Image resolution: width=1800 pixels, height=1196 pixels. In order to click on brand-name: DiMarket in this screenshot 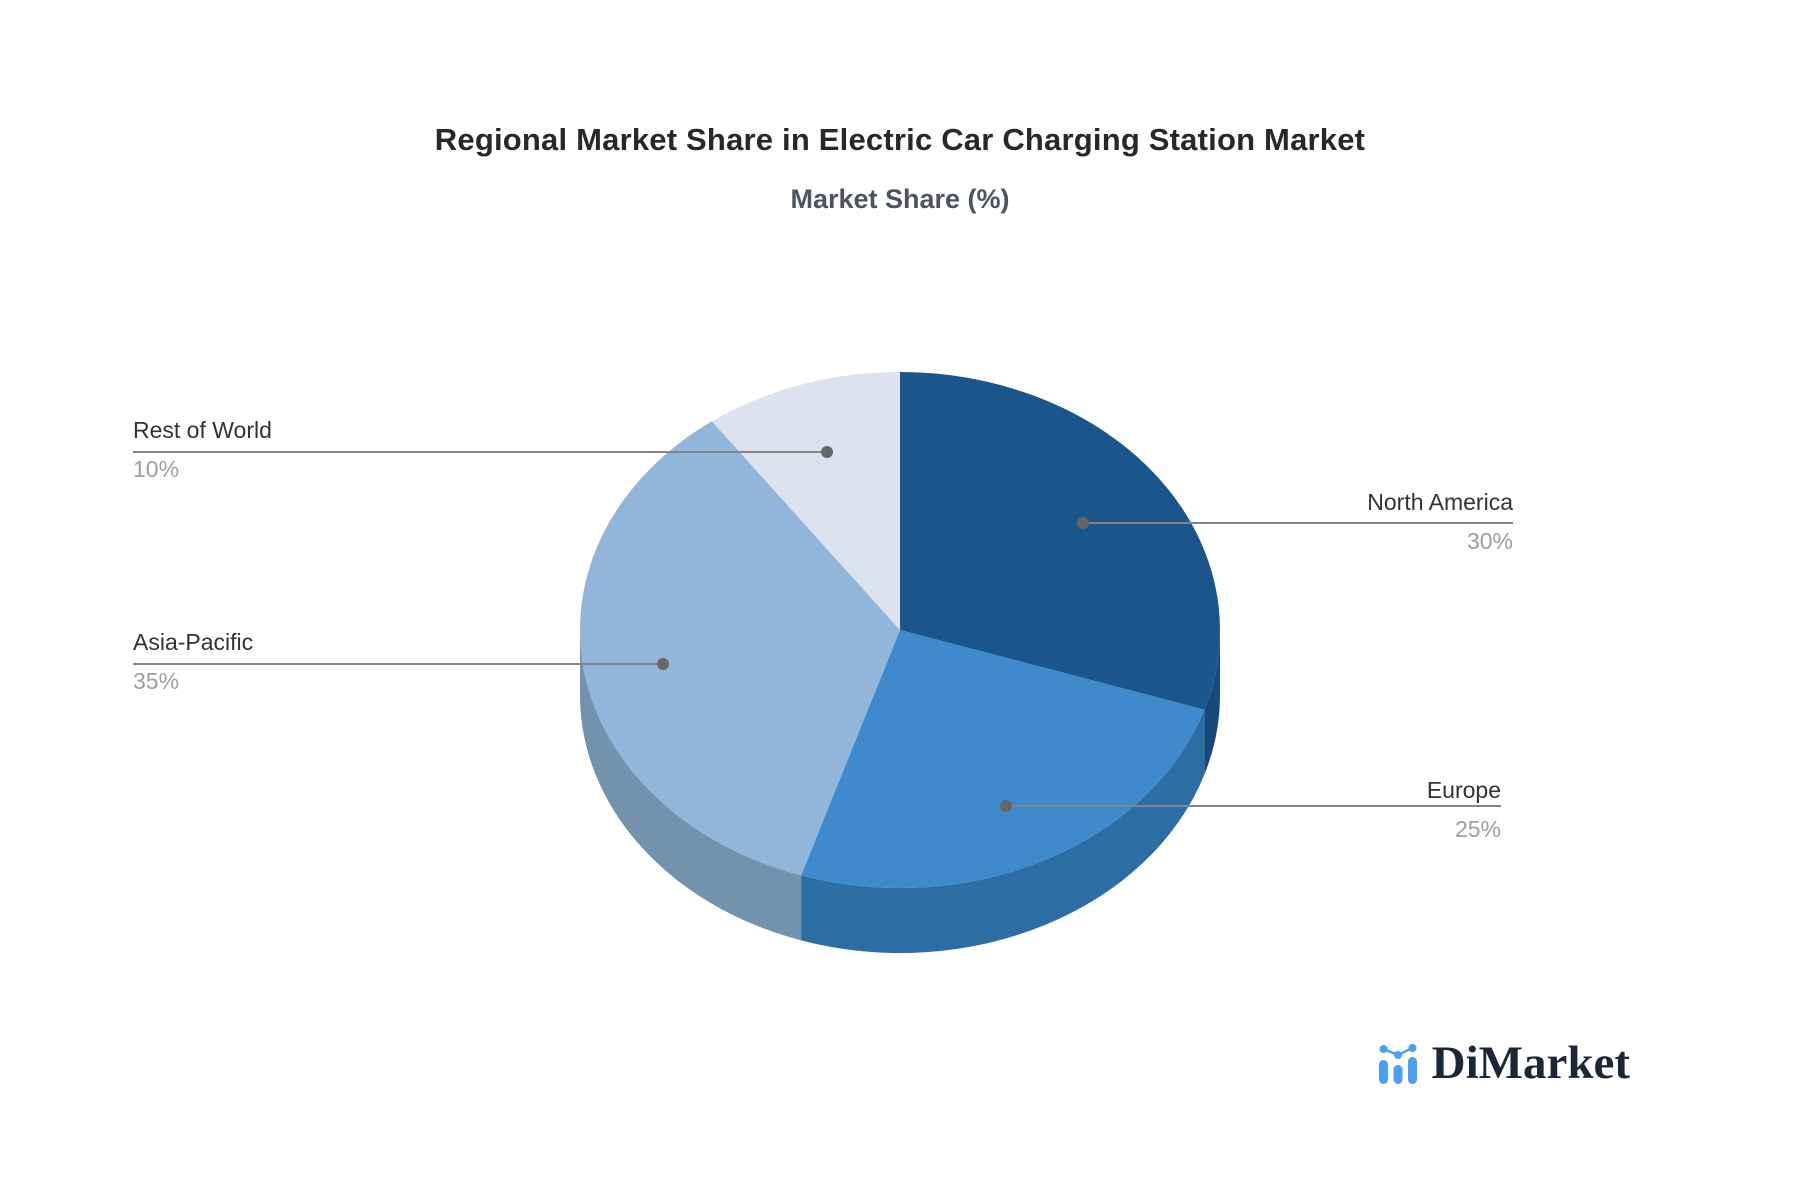, I will do `click(1530, 1063)`.